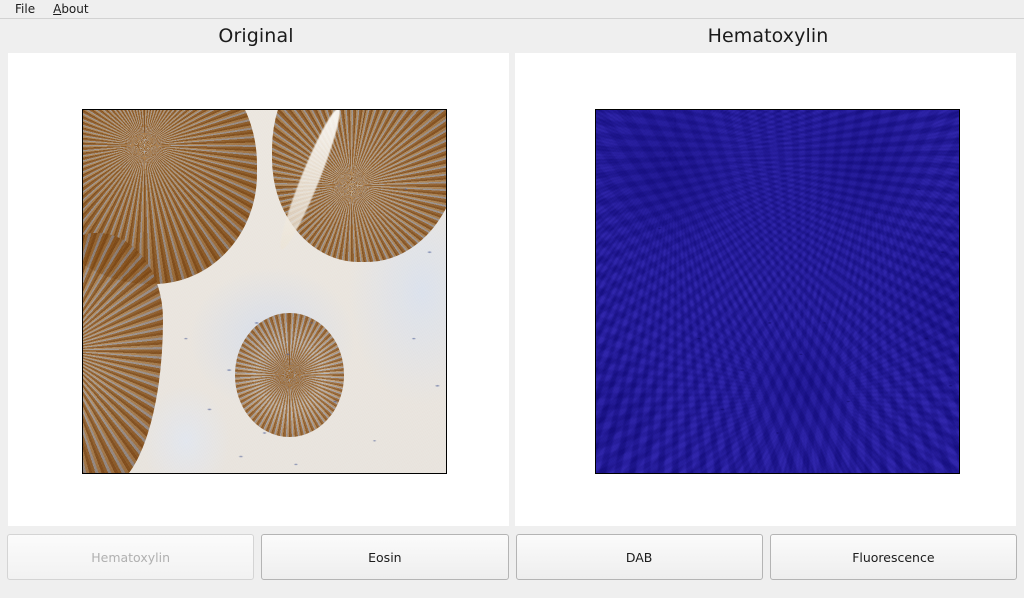 The image size is (1024, 598). I want to click on stain-button-fluorescence: Fluorescence, so click(893, 557).